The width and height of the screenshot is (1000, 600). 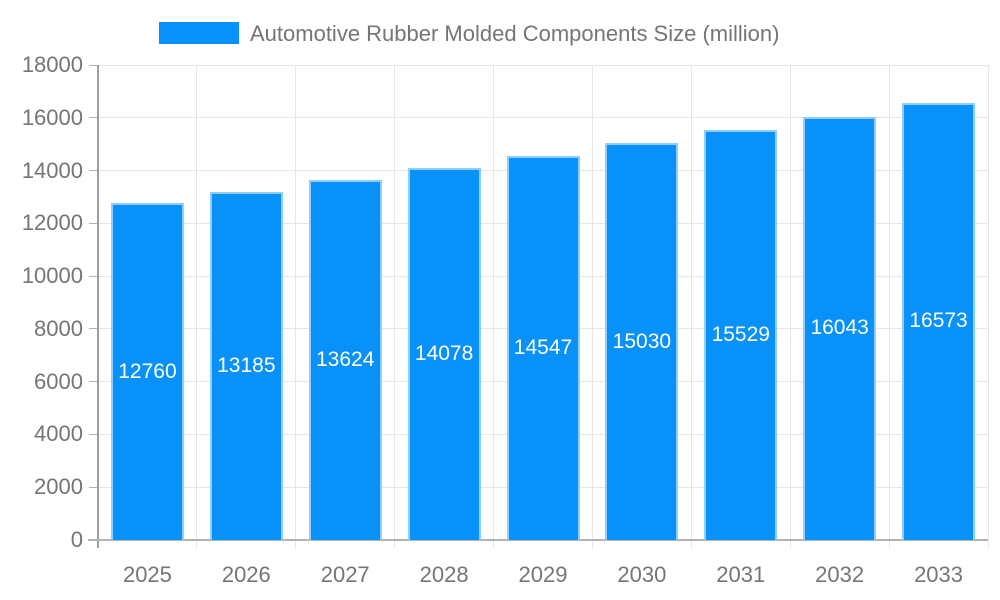 What do you see at coordinates (58, 381) in the screenshot?
I see `y-tick-label: 6000` at bounding box center [58, 381].